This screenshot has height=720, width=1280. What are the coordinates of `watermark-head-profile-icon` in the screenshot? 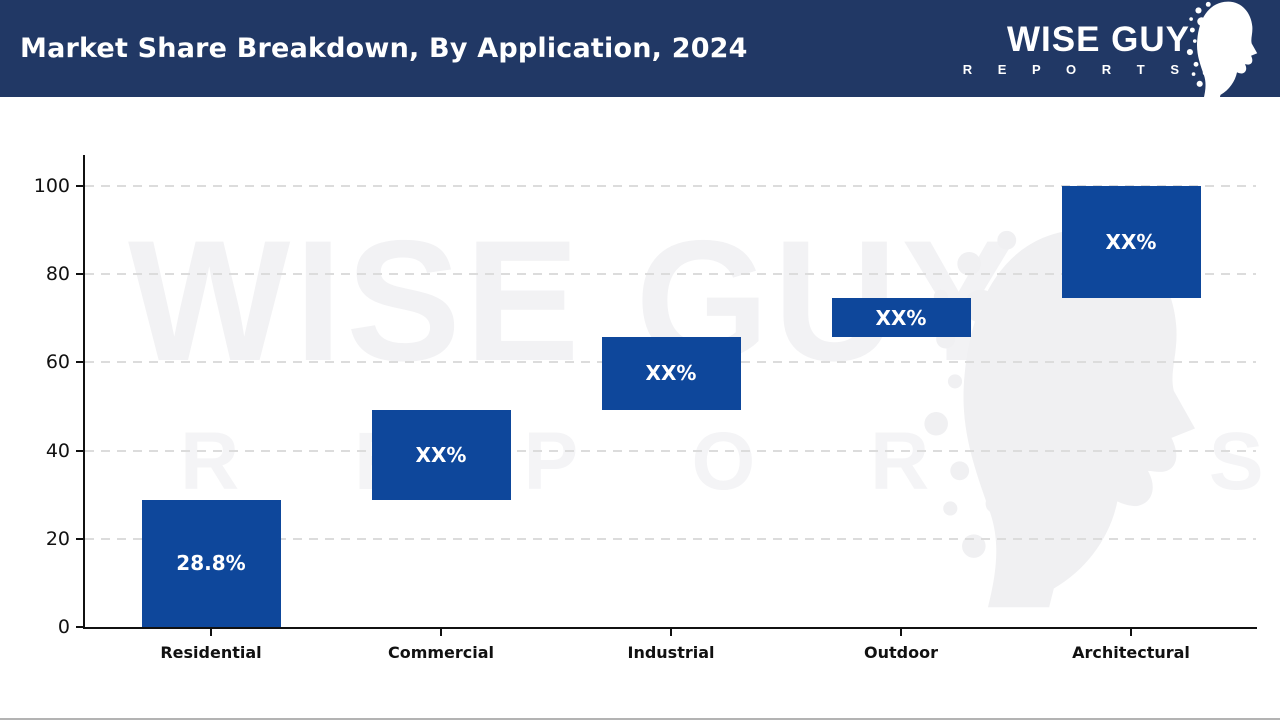 It's located at (1059, 418).